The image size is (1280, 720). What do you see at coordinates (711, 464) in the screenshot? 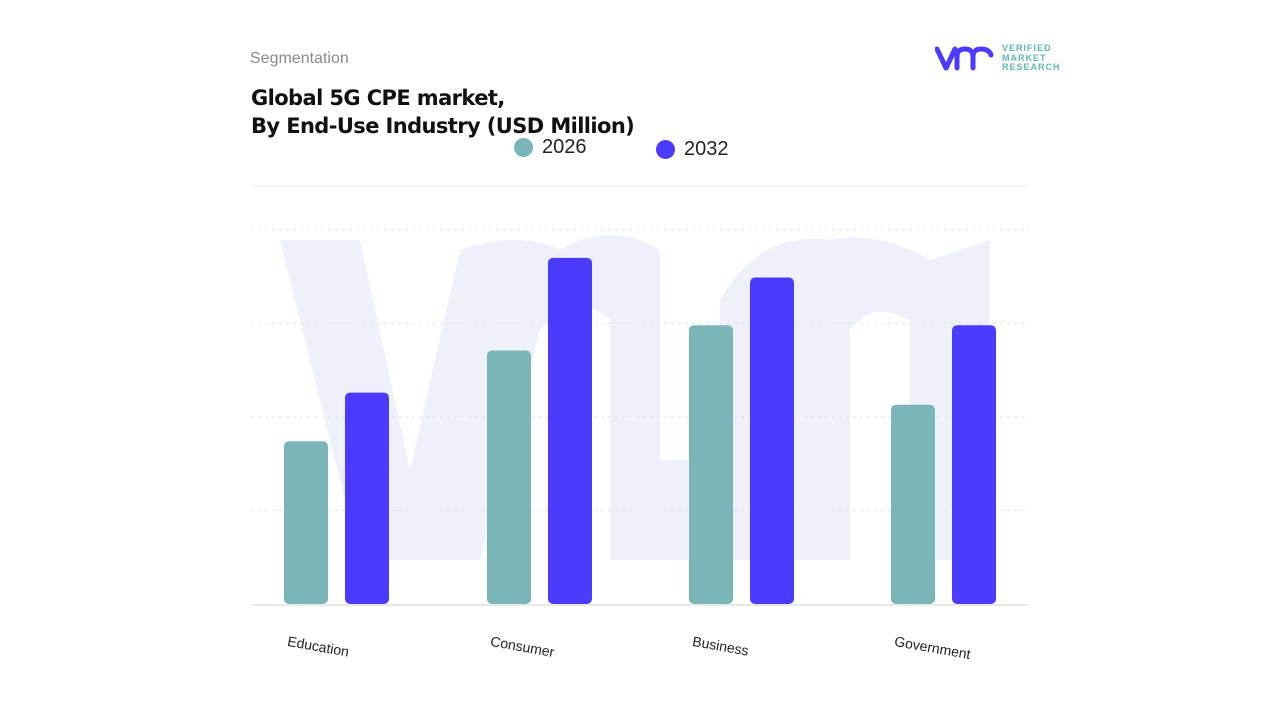
I see `bar-business-2026` at bounding box center [711, 464].